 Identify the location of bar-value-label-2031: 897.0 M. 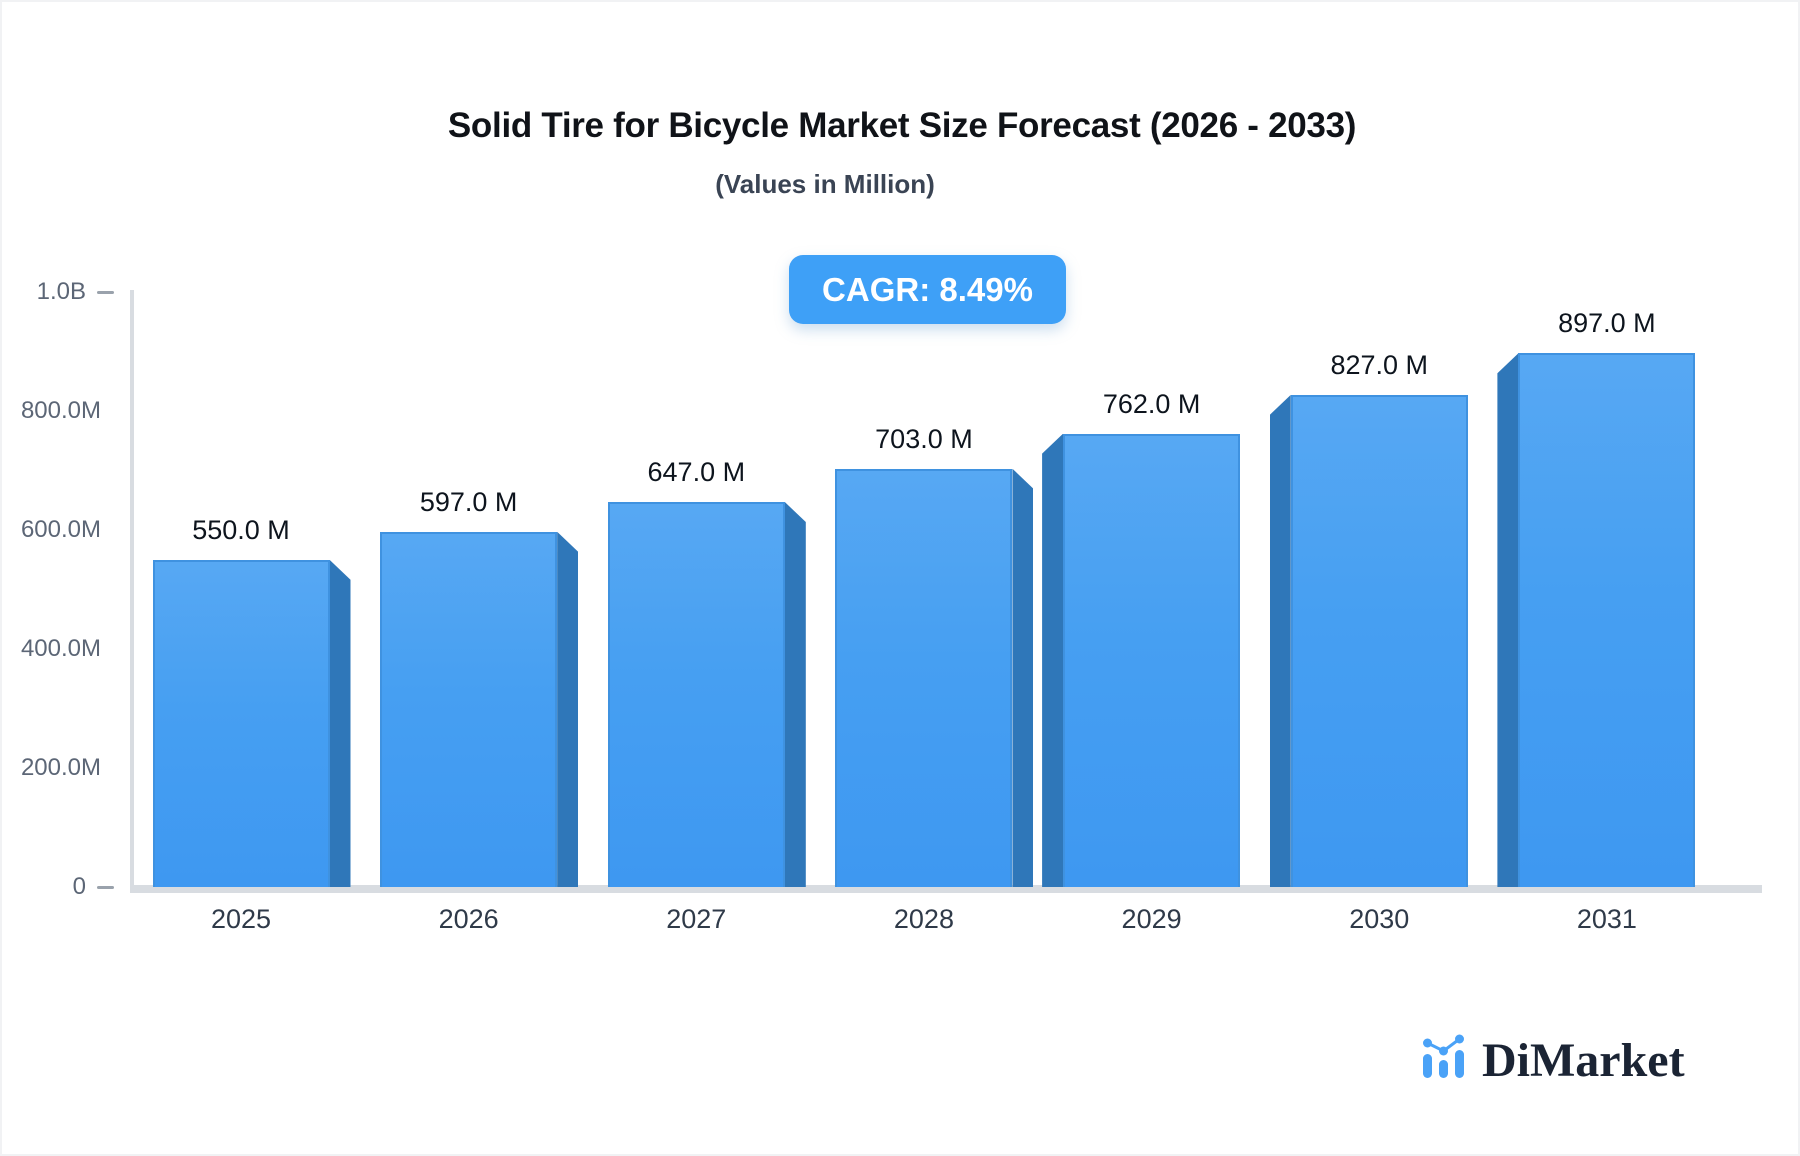
(1607, 323).